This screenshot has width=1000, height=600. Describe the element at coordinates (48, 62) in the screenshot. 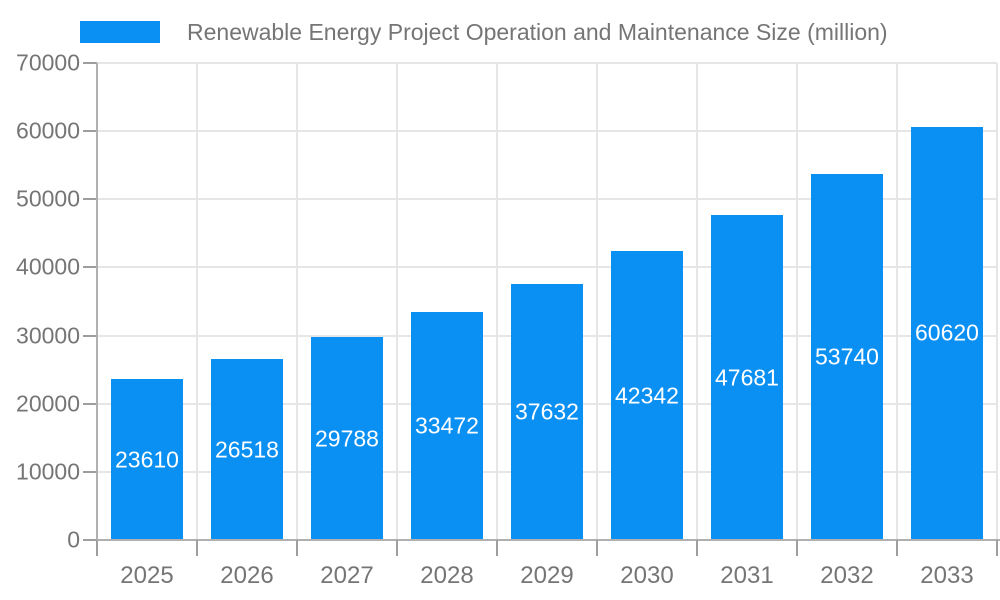

I see `y-tick-label: 70000` at that location.